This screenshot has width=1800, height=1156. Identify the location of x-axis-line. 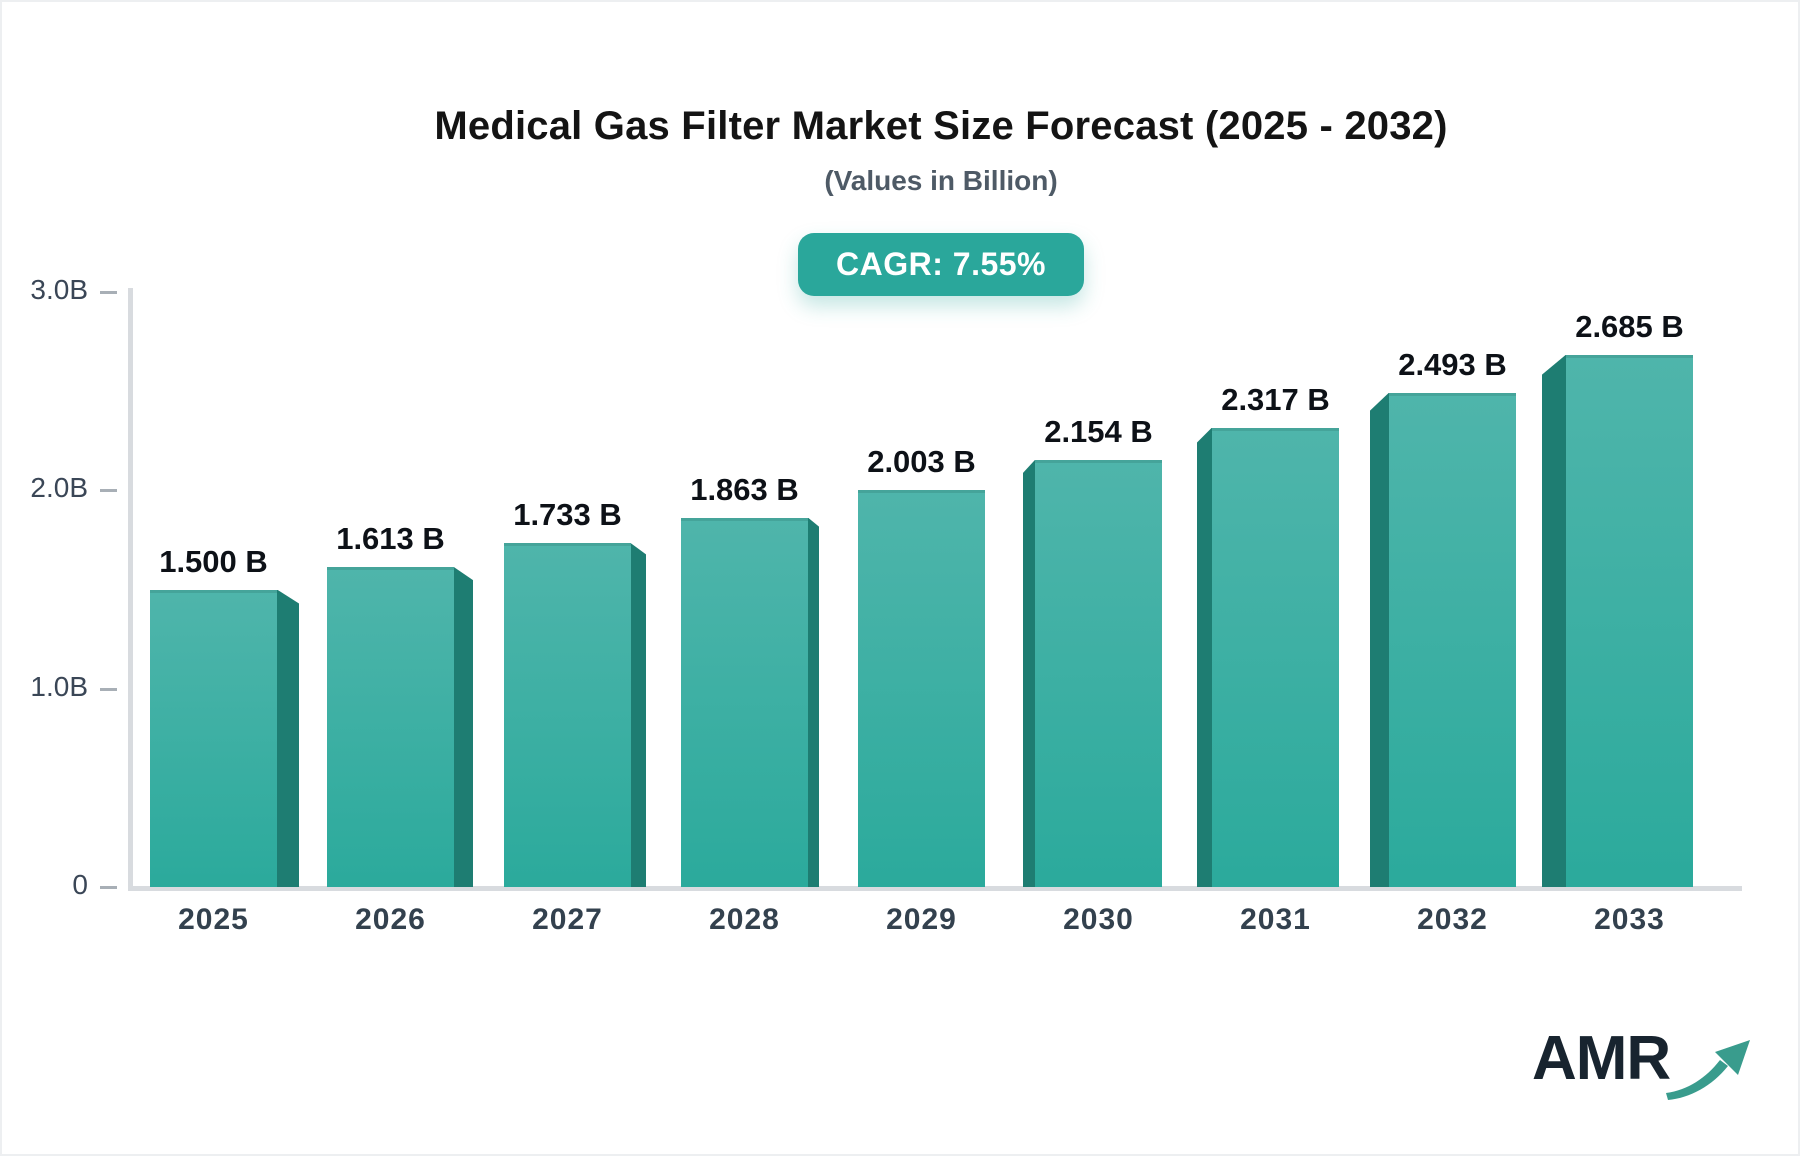
(935, 888).